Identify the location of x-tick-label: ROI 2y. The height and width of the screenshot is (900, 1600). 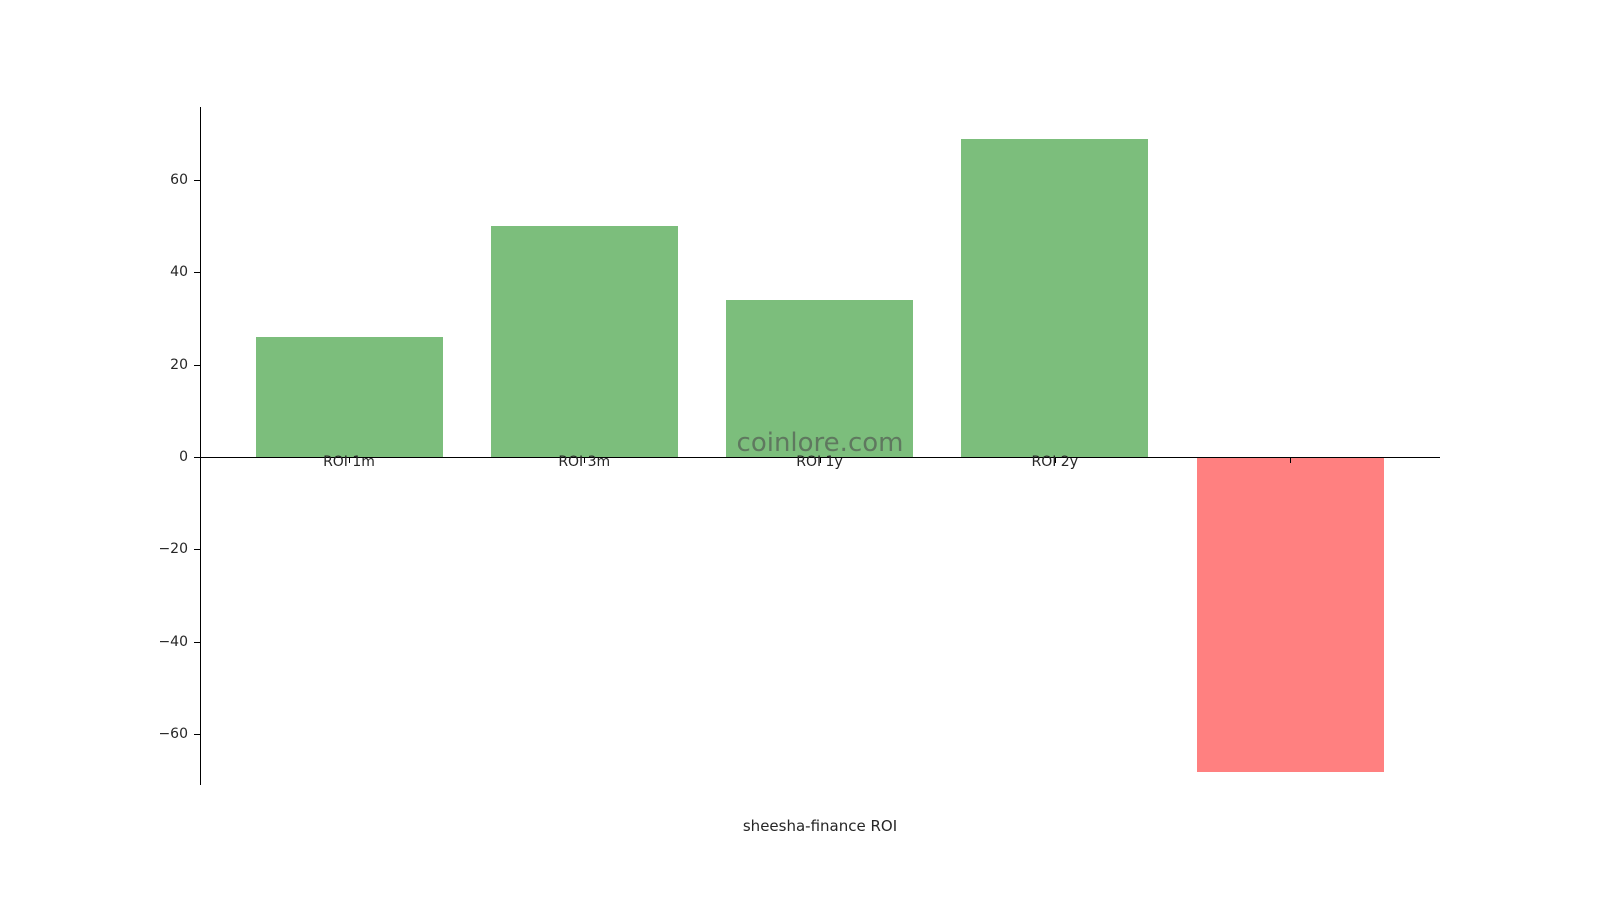
(1055, 462).